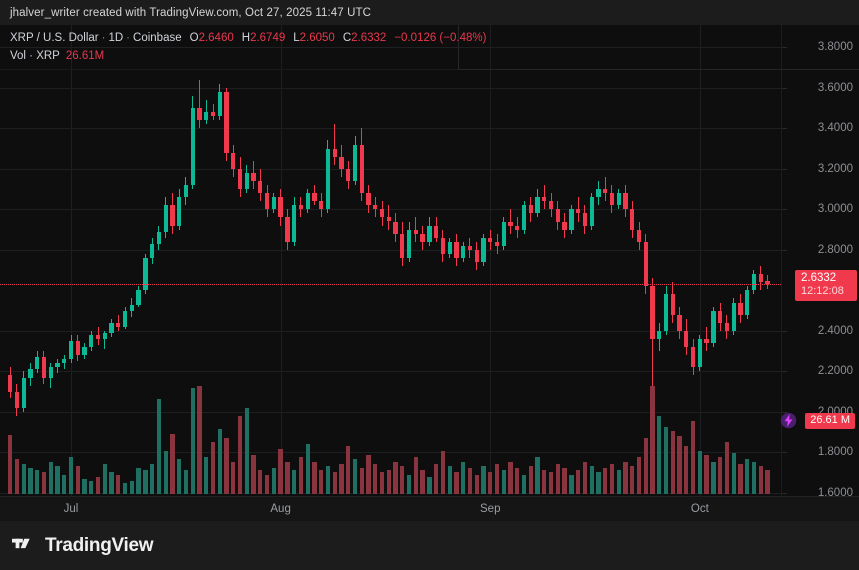 This screenshot has width=859, height=570. I want to click on last-price-value: 2.6332, so click(819, 277).